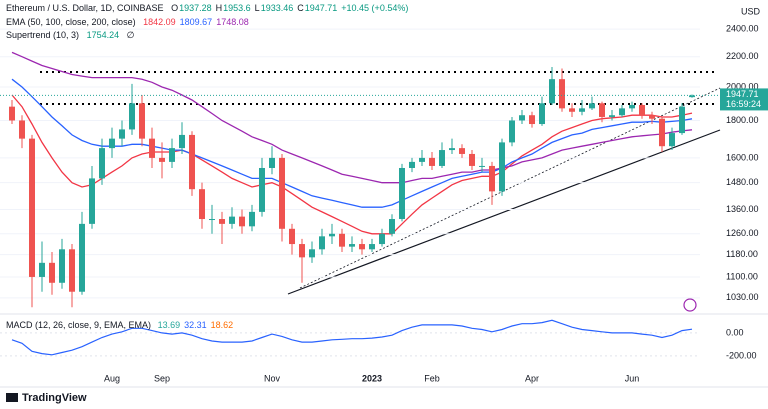  I want to click on price-tag, so click(744, 99).